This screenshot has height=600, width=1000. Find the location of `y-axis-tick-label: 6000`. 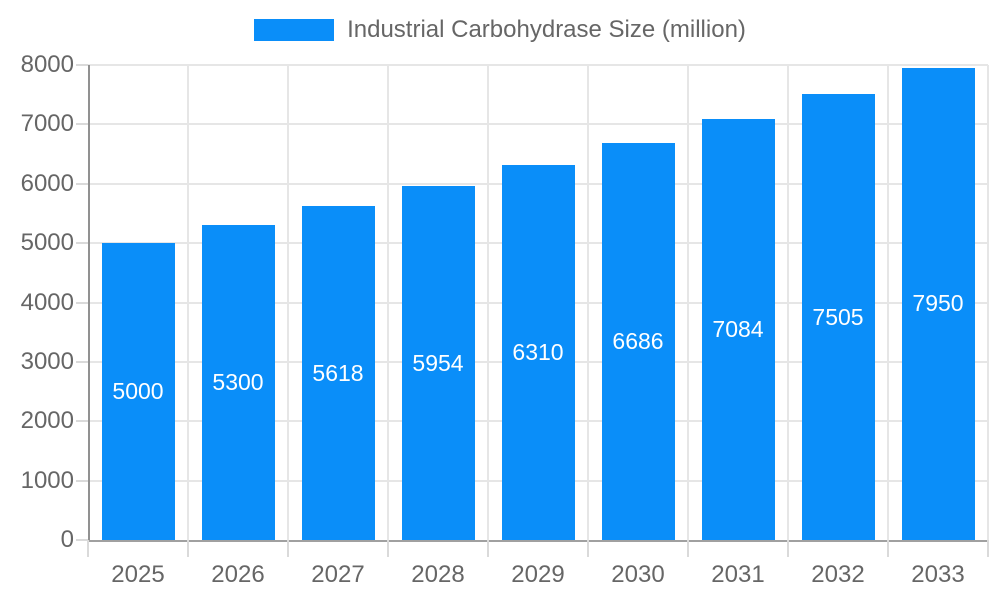

y-axis-tick-label: 6000 is located at coordinates (47, 183).